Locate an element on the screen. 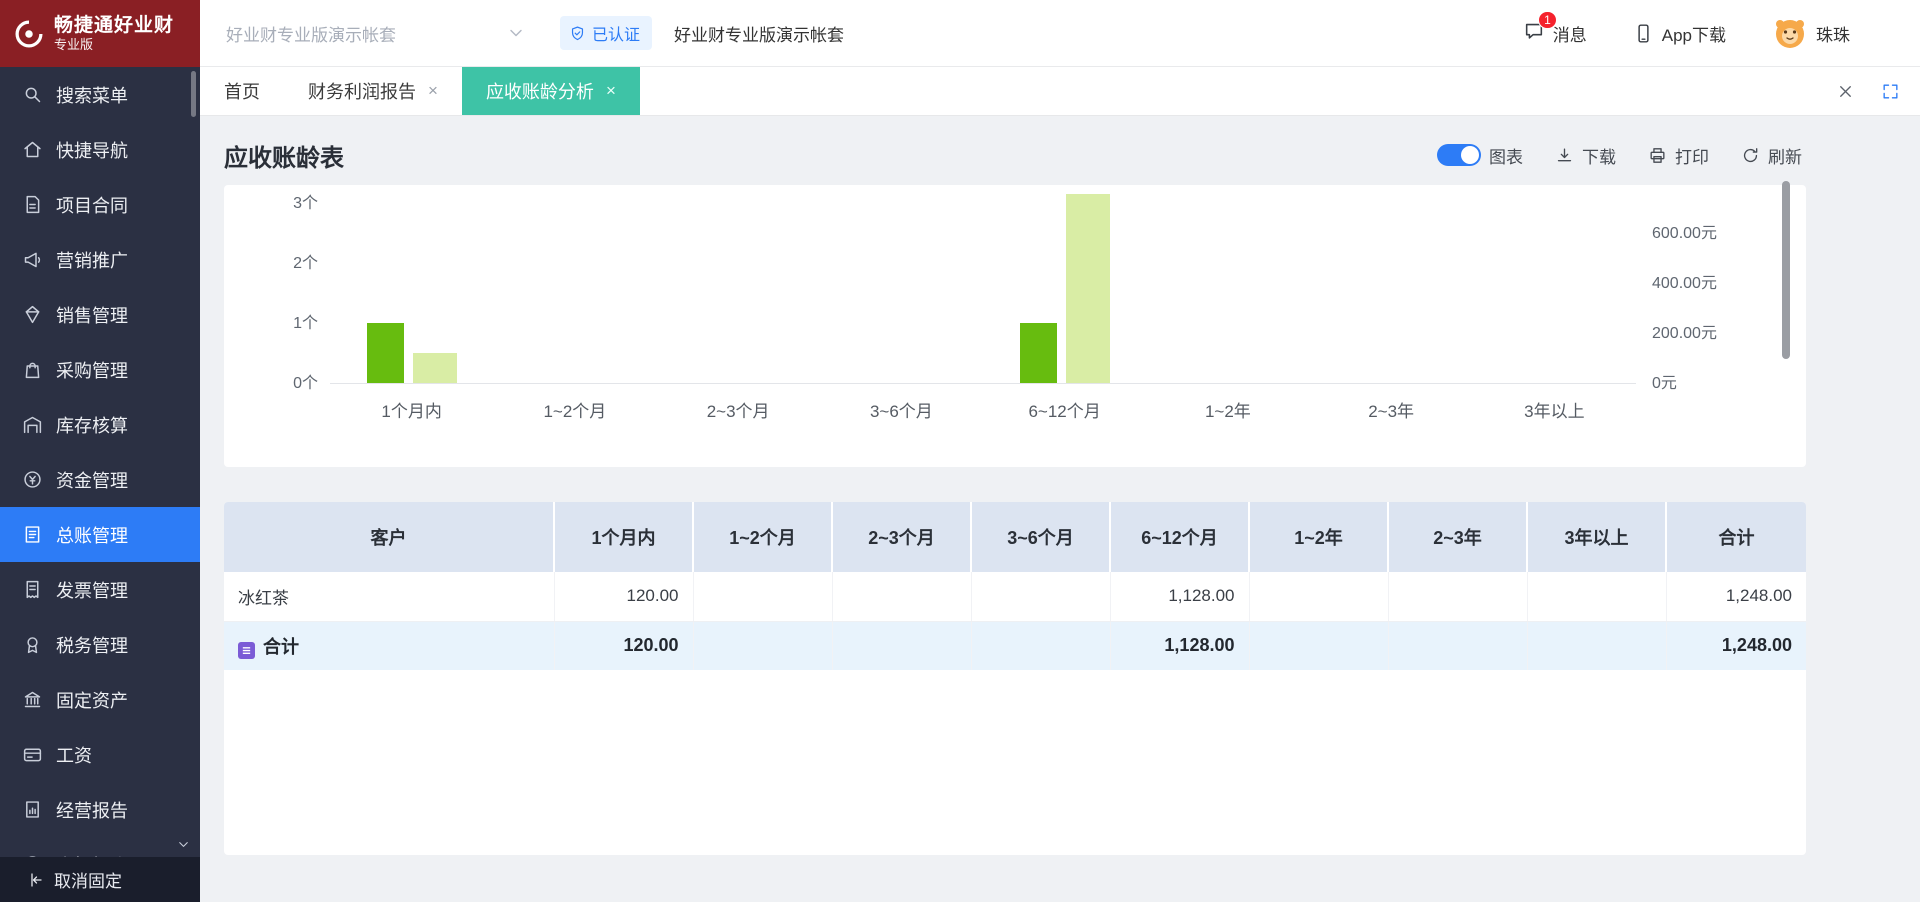  chart-category-label: 3~6个月 is located at coordinates (901, 411).